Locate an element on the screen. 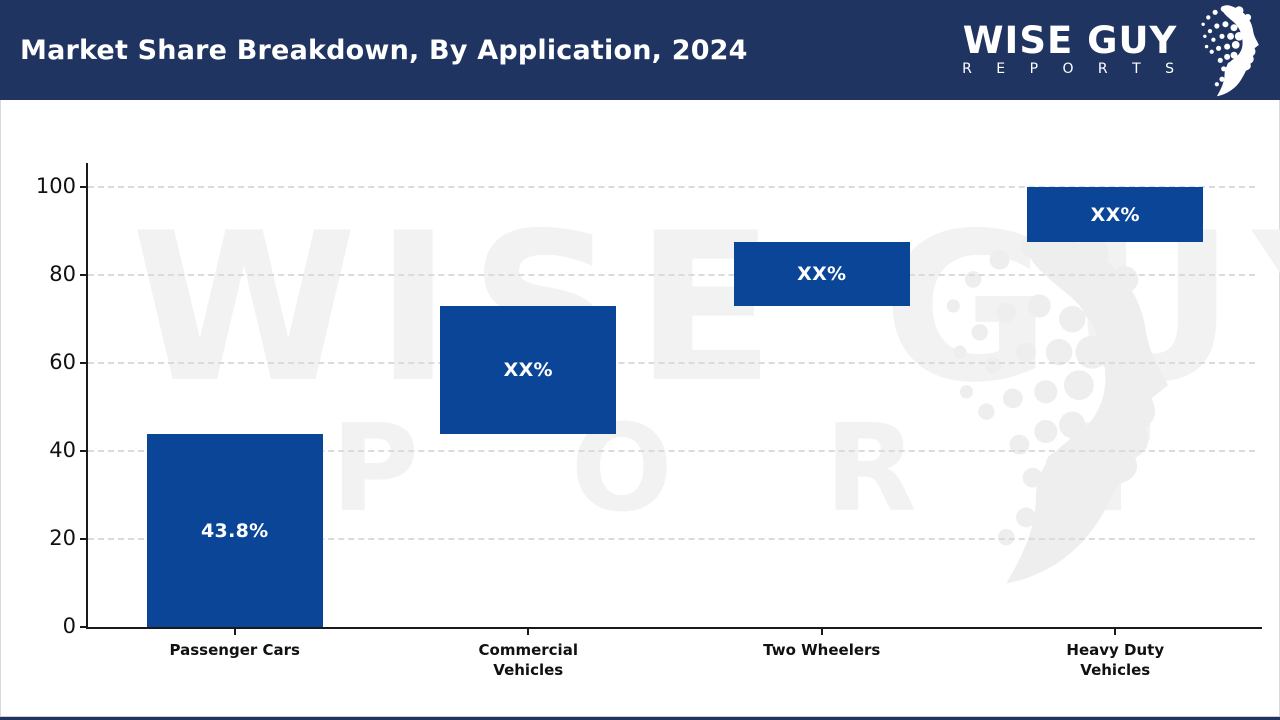  y-tick-label-0: 0 is located at coordinates (69, 626).